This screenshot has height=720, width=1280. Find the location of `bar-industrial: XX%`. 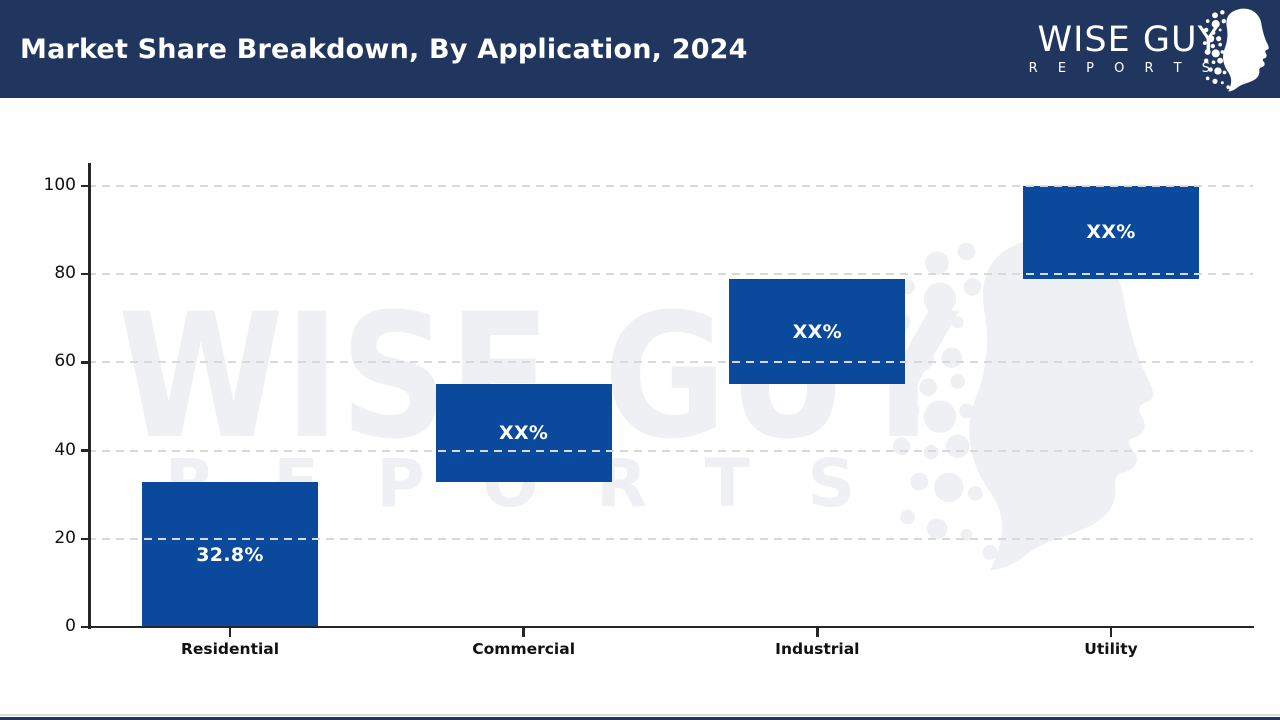

bar-industrial: XX% is located at coordinates (817, 331).